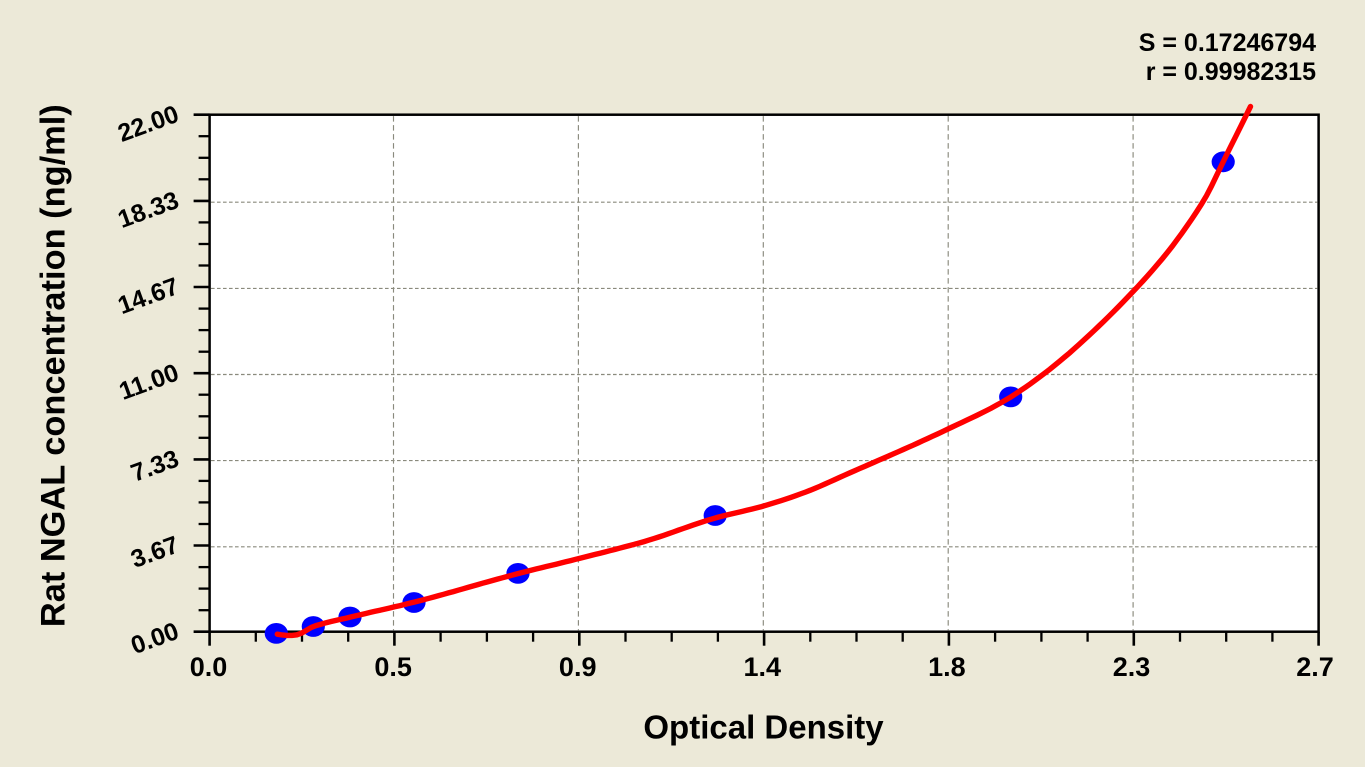 The width and height of the screenshot is (1365, 767). I want to click on svg-text: 0.0, so click(209, 667).